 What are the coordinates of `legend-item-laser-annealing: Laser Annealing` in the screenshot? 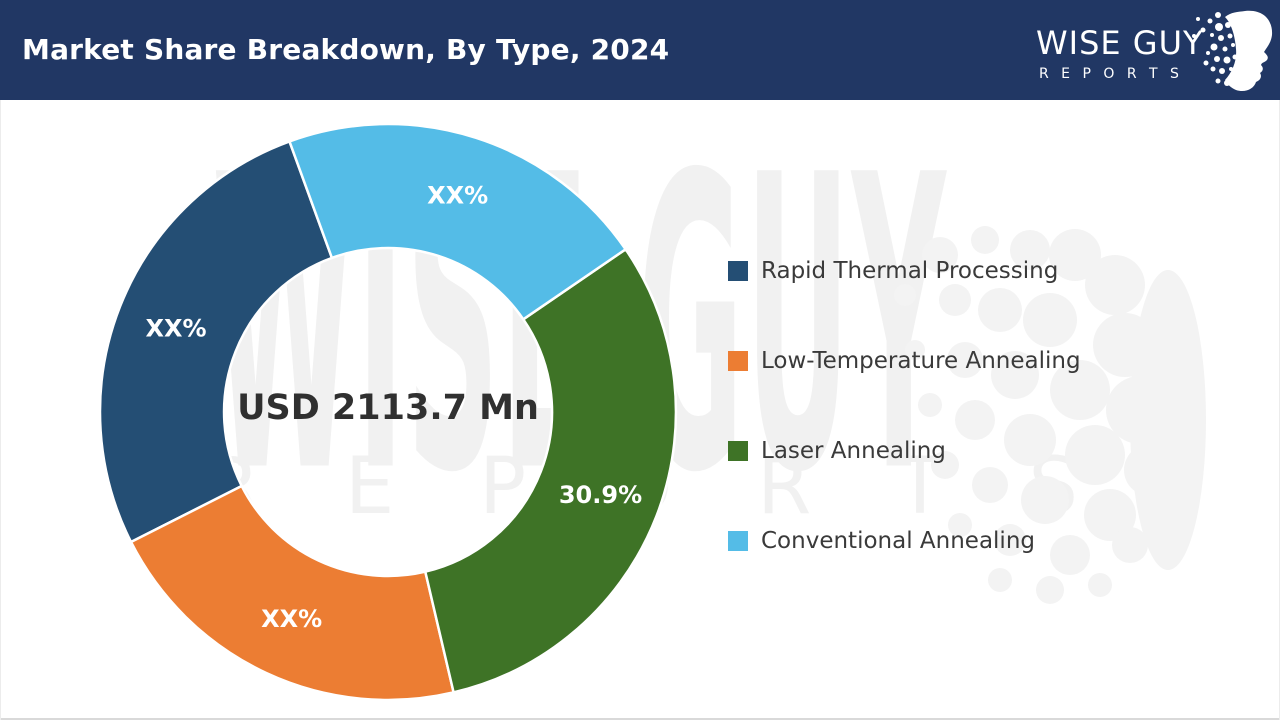 It's located at (837, 451).